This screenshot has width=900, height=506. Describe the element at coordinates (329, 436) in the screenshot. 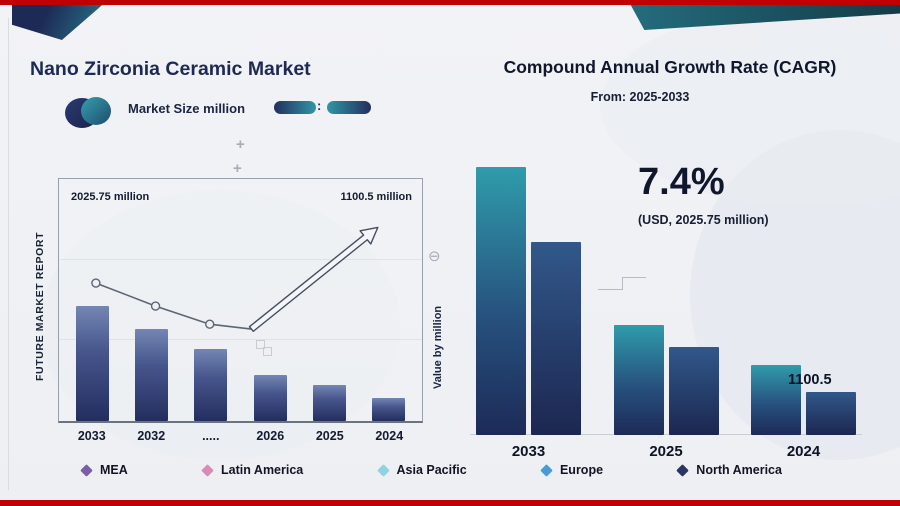

I see `left-x-label: 2025` at that location.